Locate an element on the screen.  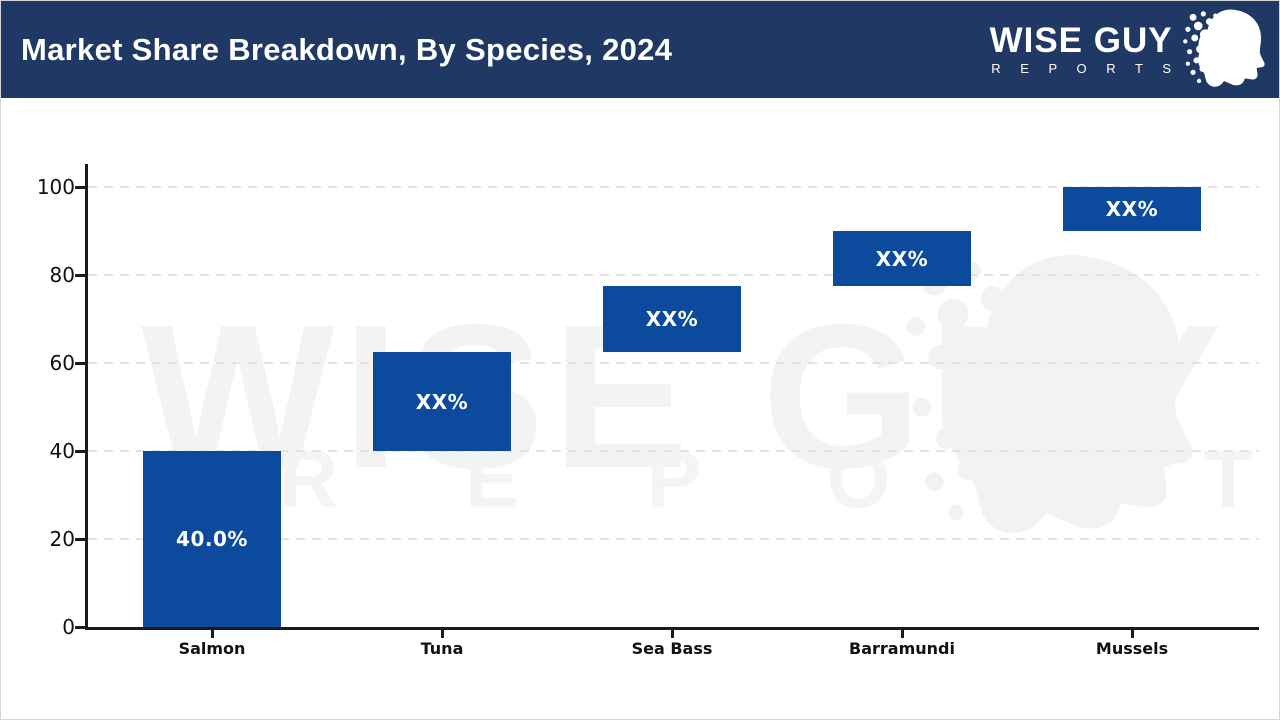
x-tick-label: Salmon is located at coordinates (212, 648).